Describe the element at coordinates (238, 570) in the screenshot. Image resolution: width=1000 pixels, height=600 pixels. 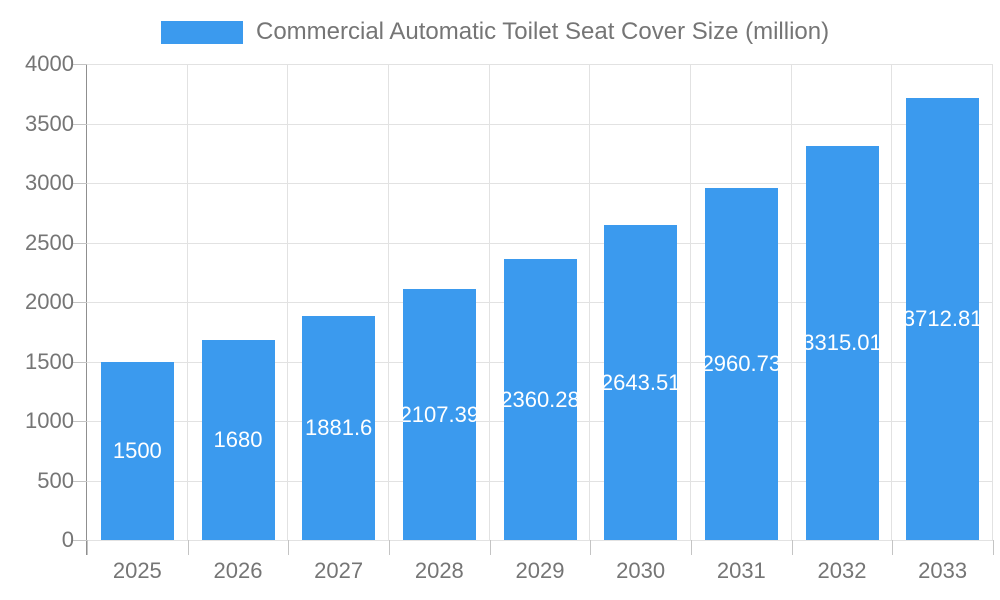
I see `x-axis-label: 2026` at that location.